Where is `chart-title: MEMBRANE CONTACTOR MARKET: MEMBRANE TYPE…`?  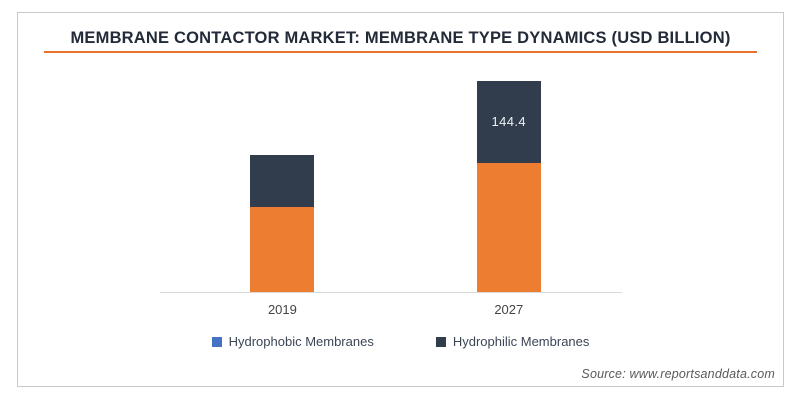 chart-title: MEMBRANE CONTACTOR MARKET: MEMBRANE TYPE… is located at coordinates (400, 38).